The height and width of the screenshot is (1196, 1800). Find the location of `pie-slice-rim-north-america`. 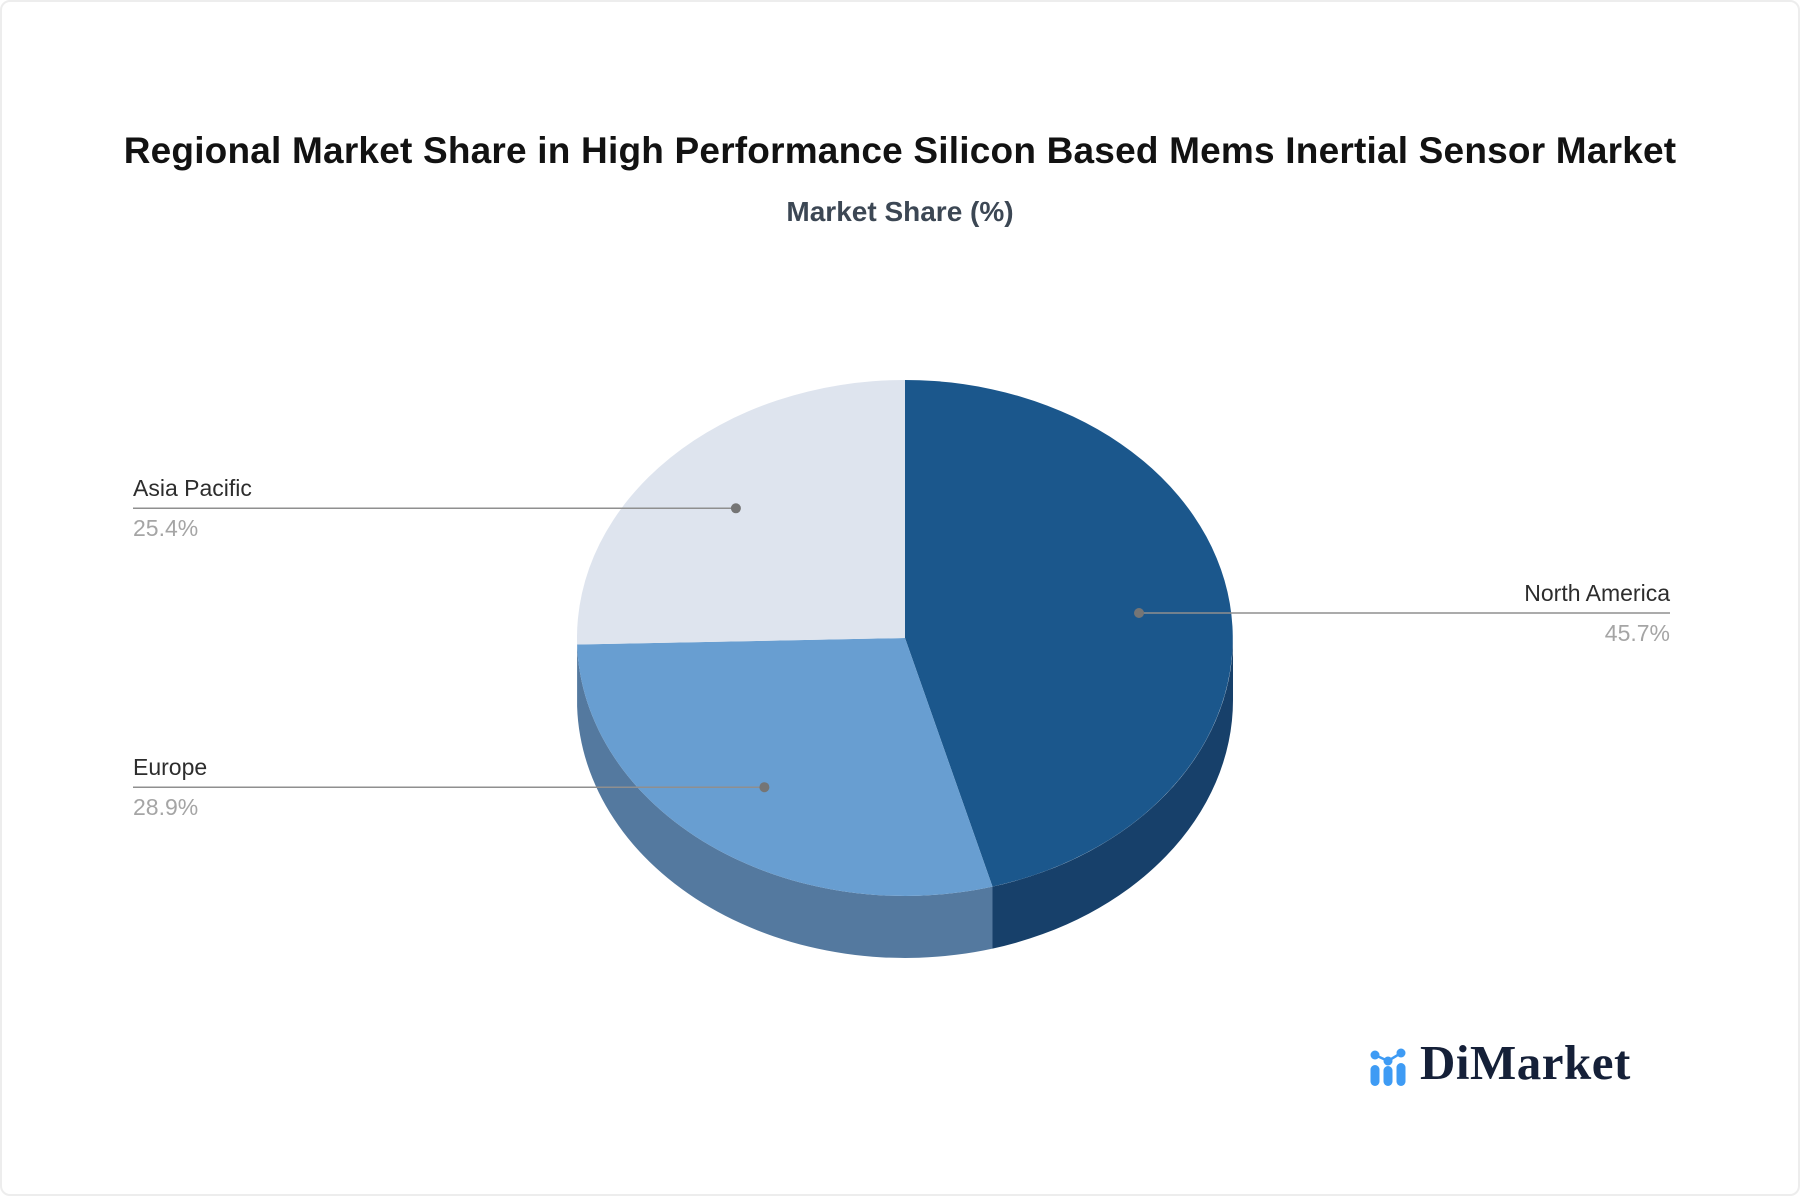

pie-slice-rim-north-america is located at coordinates (1112, 793).